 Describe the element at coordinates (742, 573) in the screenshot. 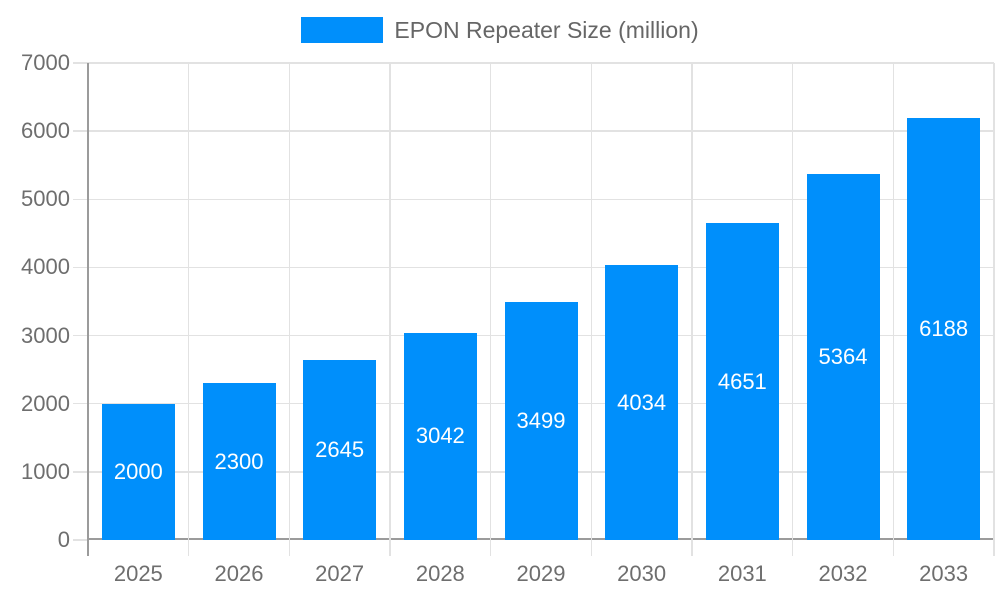

I see `x-tick-label: 2031` at that location.